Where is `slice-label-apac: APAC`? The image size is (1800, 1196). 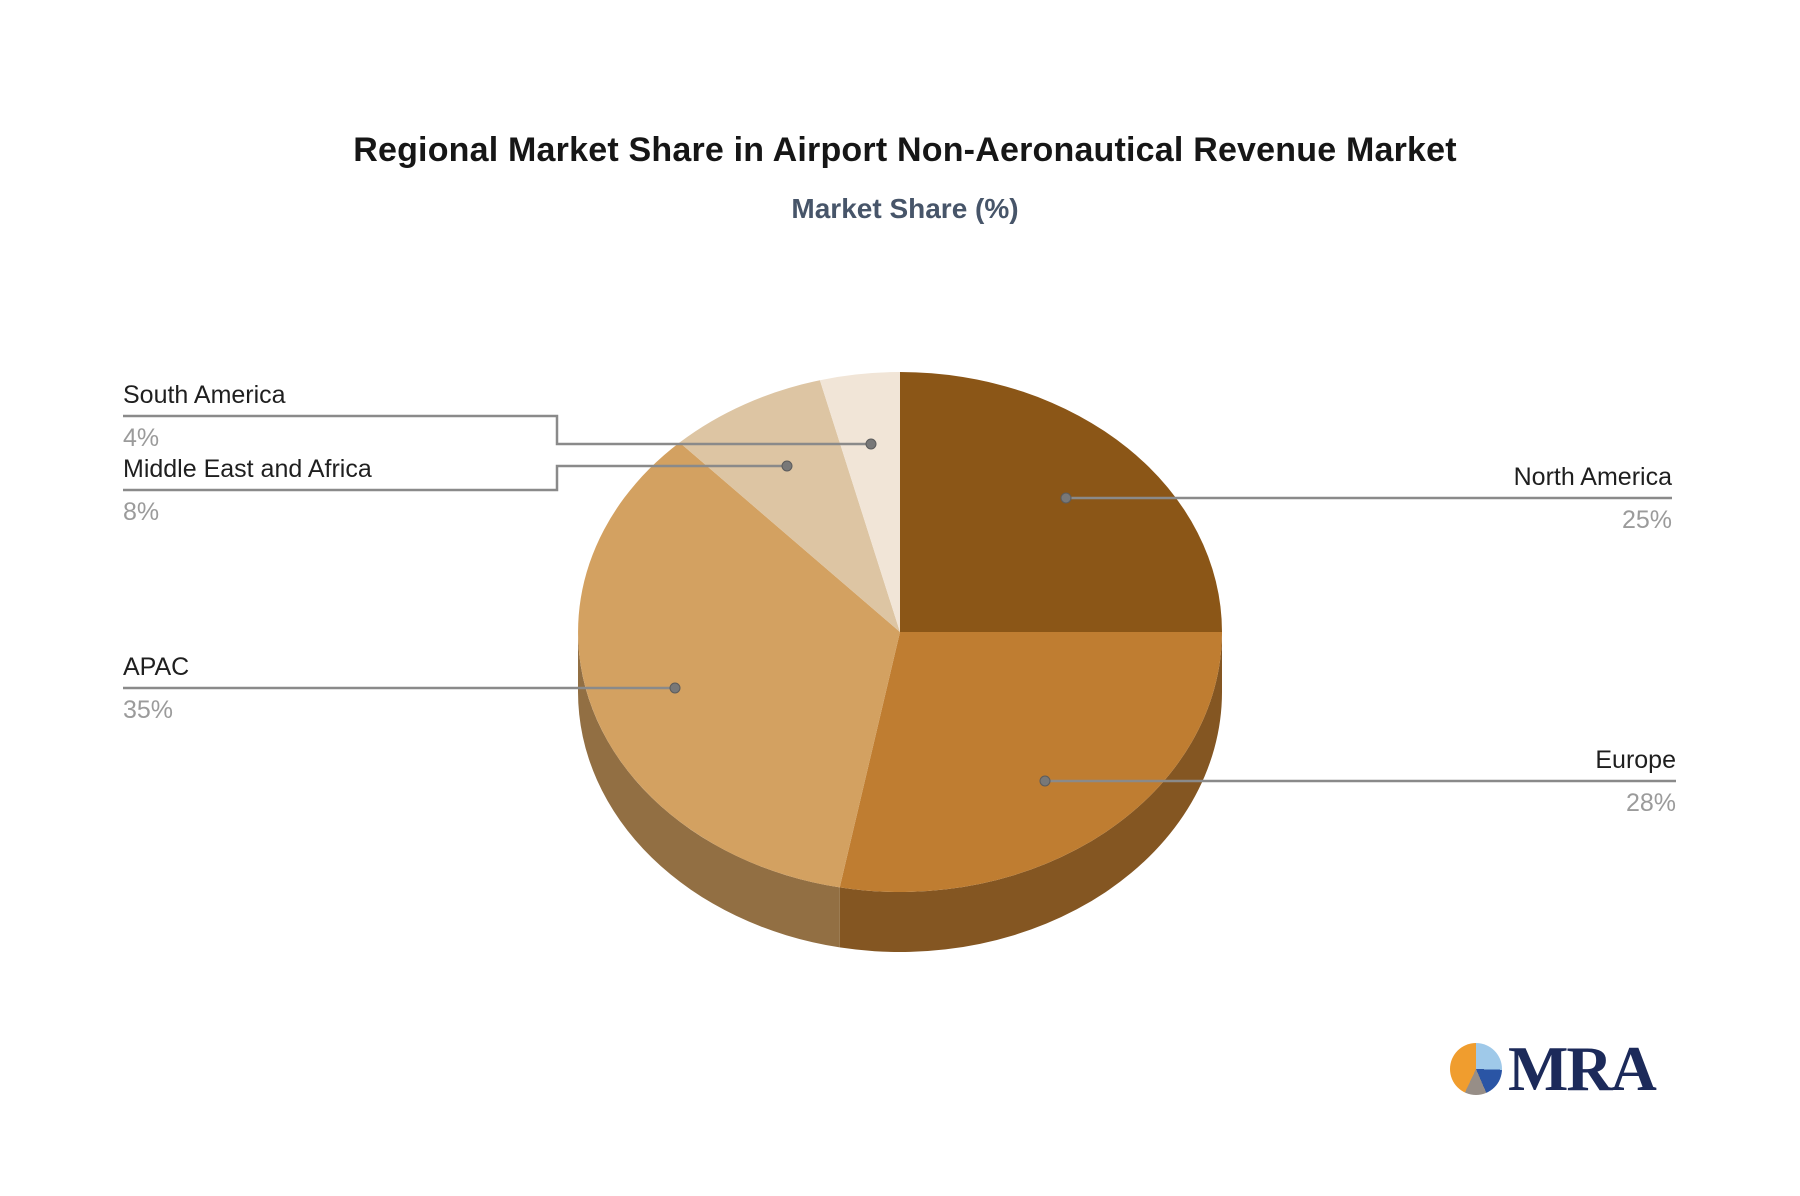
slice-label-apac: APAC is located at coordinates (156, 667).